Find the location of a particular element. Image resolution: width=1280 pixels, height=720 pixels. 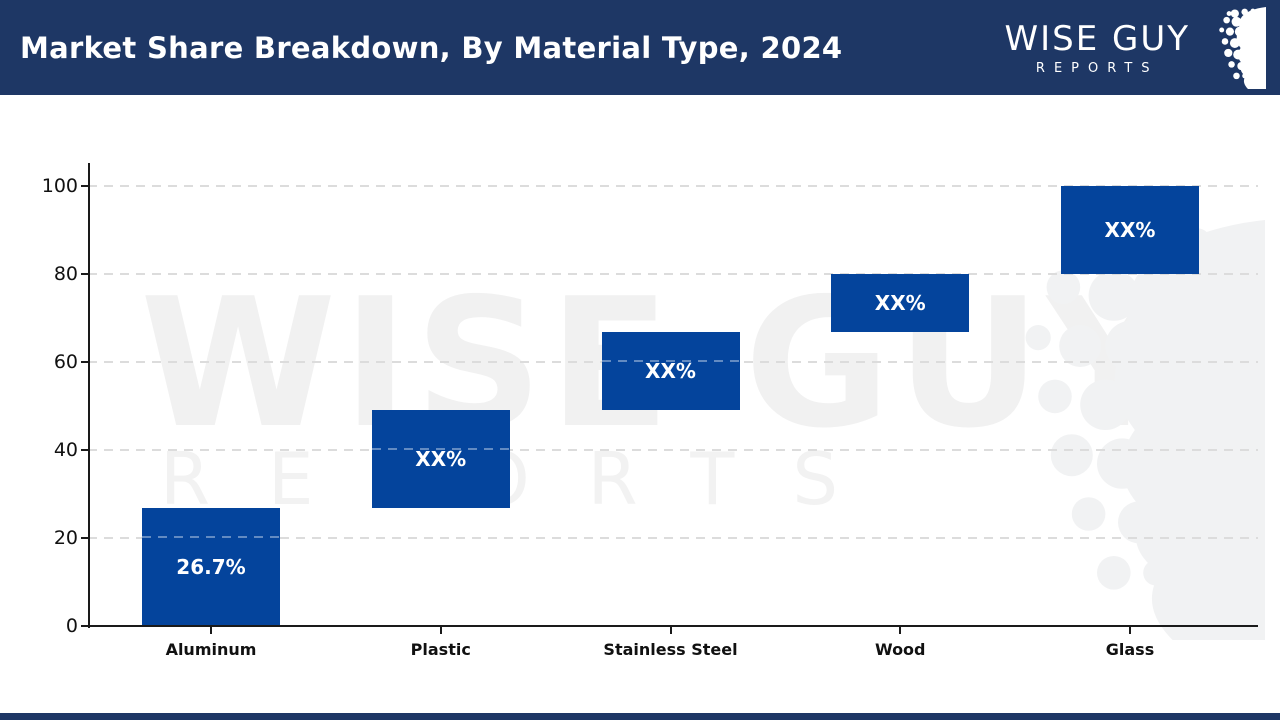

y-tick-label: 60 is located at coordinates (65, 361).